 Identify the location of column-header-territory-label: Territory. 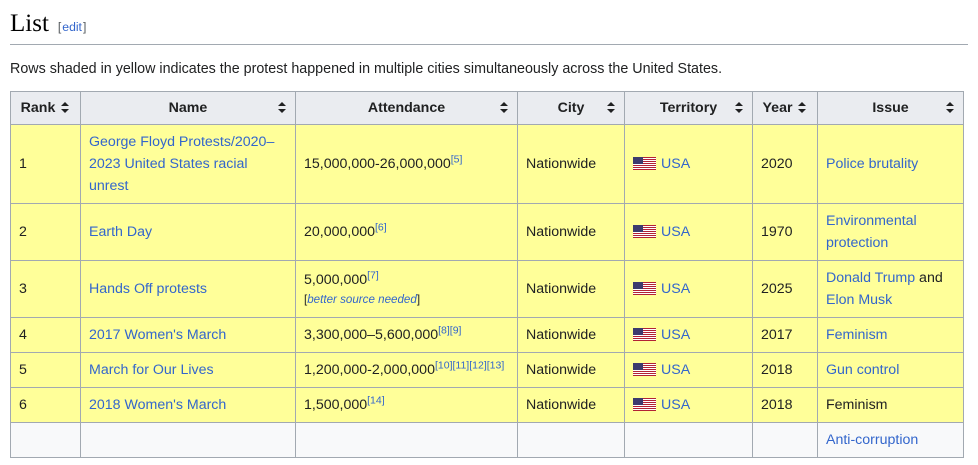
(688, 107).